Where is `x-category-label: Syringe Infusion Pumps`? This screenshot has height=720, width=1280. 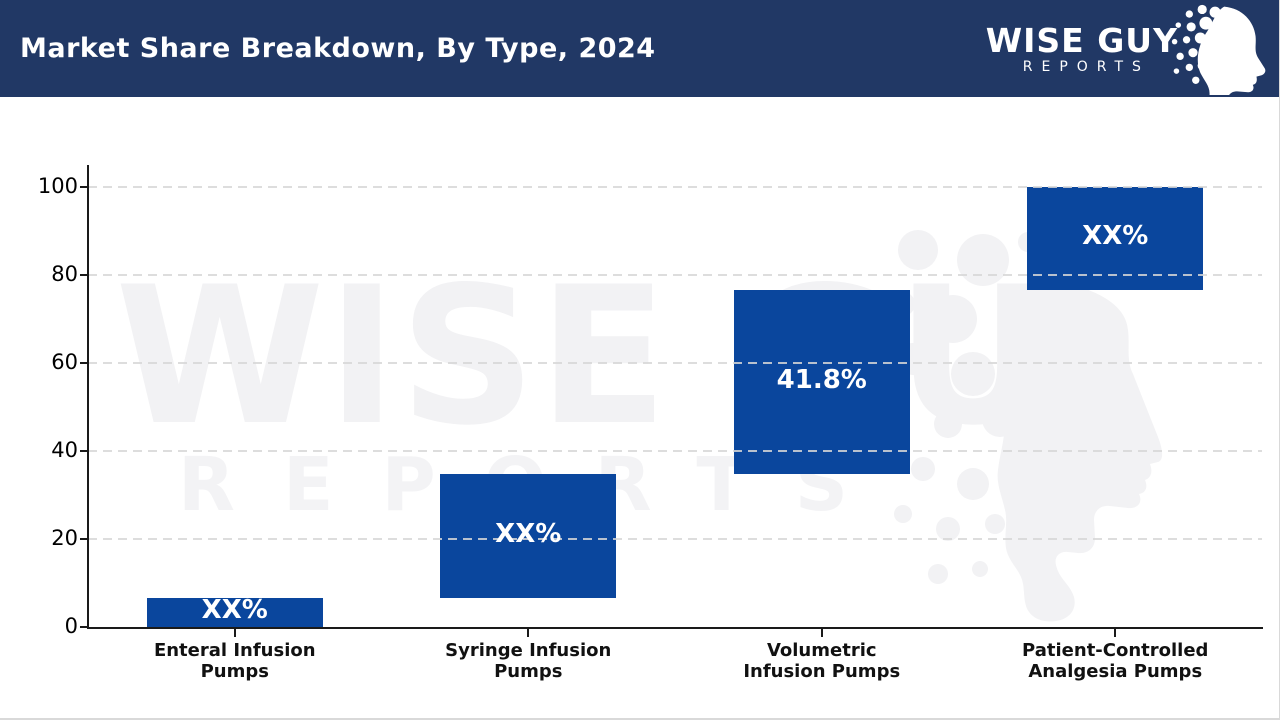
x-category-label: Syringe Infusion Pumps is located at coordinates (528, 661).